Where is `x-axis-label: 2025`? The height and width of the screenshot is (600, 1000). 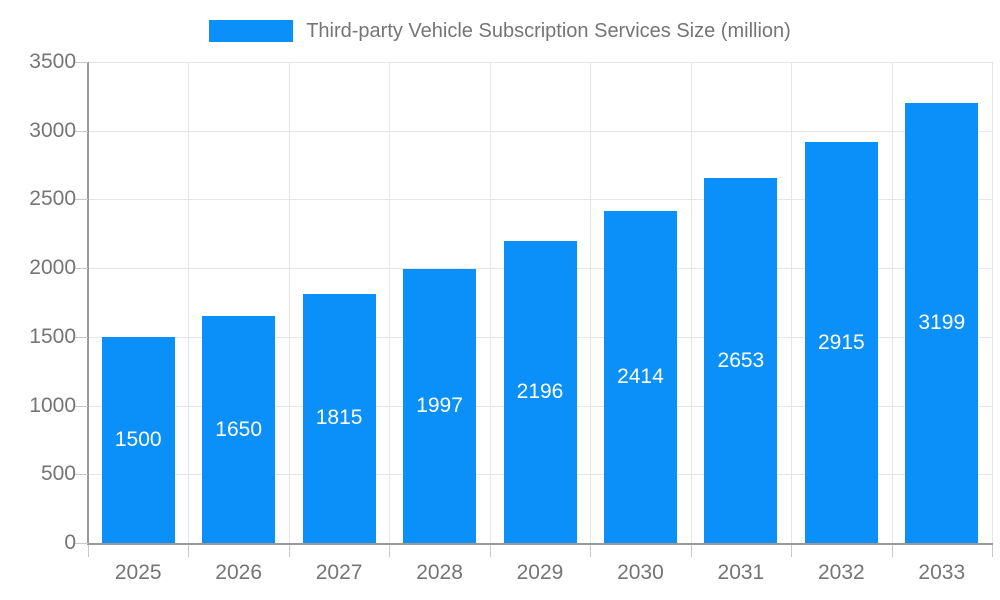 x-axis-label: 2025 is located at coordinates (138, 572).